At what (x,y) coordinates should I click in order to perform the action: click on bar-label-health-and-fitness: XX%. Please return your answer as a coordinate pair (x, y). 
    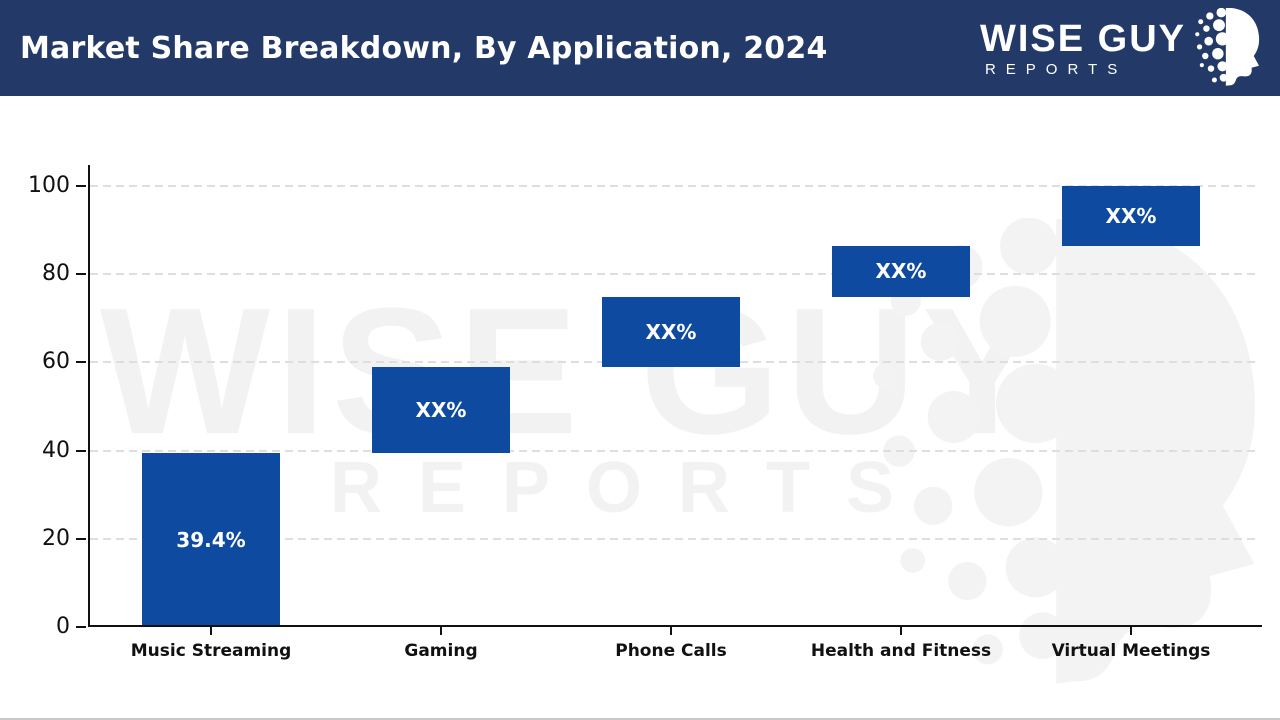
    Looking at the image, I should click on (901, 271).